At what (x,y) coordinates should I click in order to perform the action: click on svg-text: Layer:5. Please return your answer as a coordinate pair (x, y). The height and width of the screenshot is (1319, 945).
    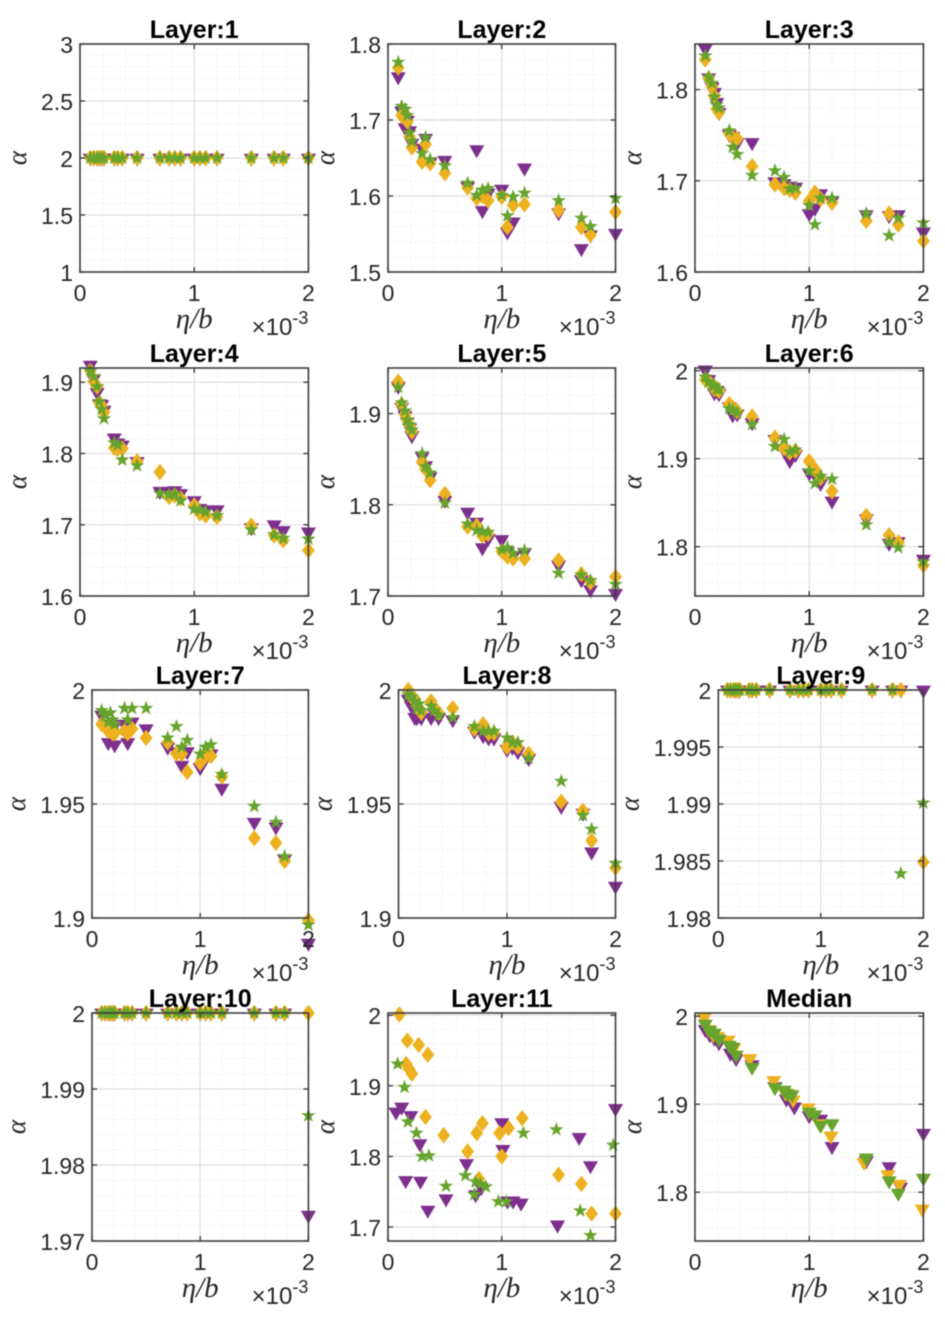
    Looking at the image, I should click on (501, 354).